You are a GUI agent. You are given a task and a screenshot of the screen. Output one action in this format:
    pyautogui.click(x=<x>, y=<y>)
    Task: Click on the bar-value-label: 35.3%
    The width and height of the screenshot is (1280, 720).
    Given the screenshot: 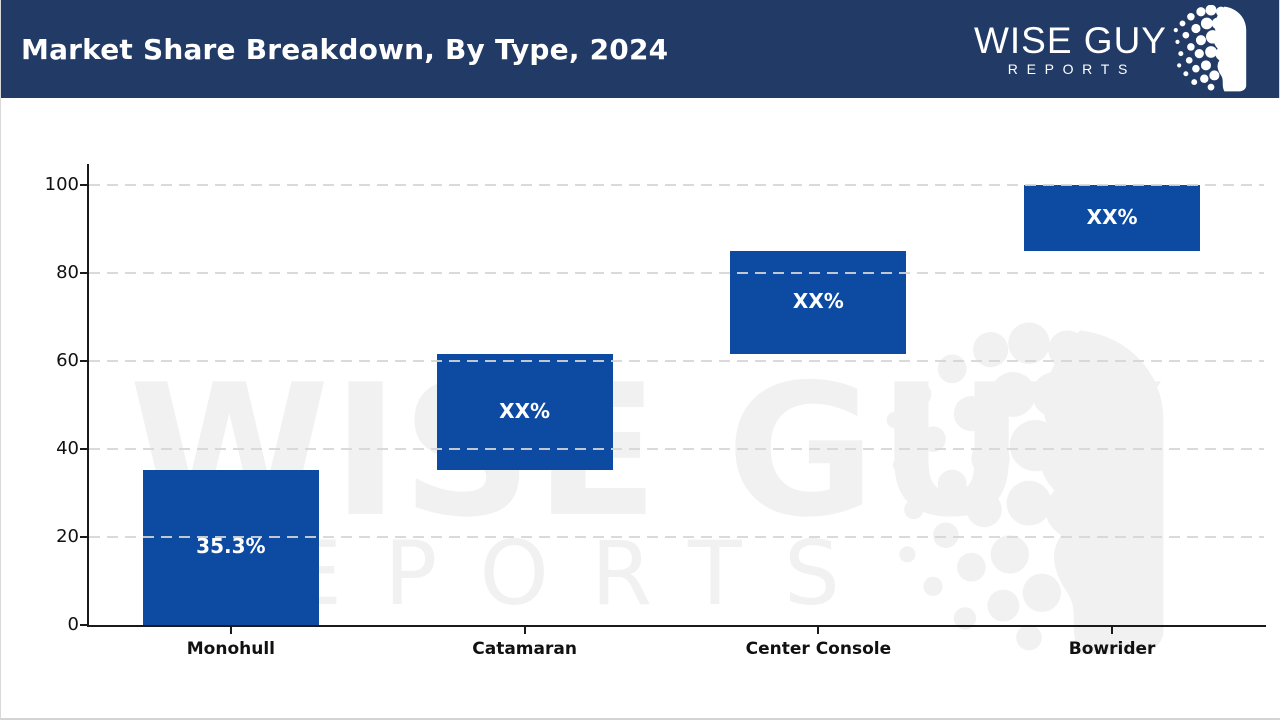 What is the action you would take?
    pyautogui.click(x=231, y=546)
    